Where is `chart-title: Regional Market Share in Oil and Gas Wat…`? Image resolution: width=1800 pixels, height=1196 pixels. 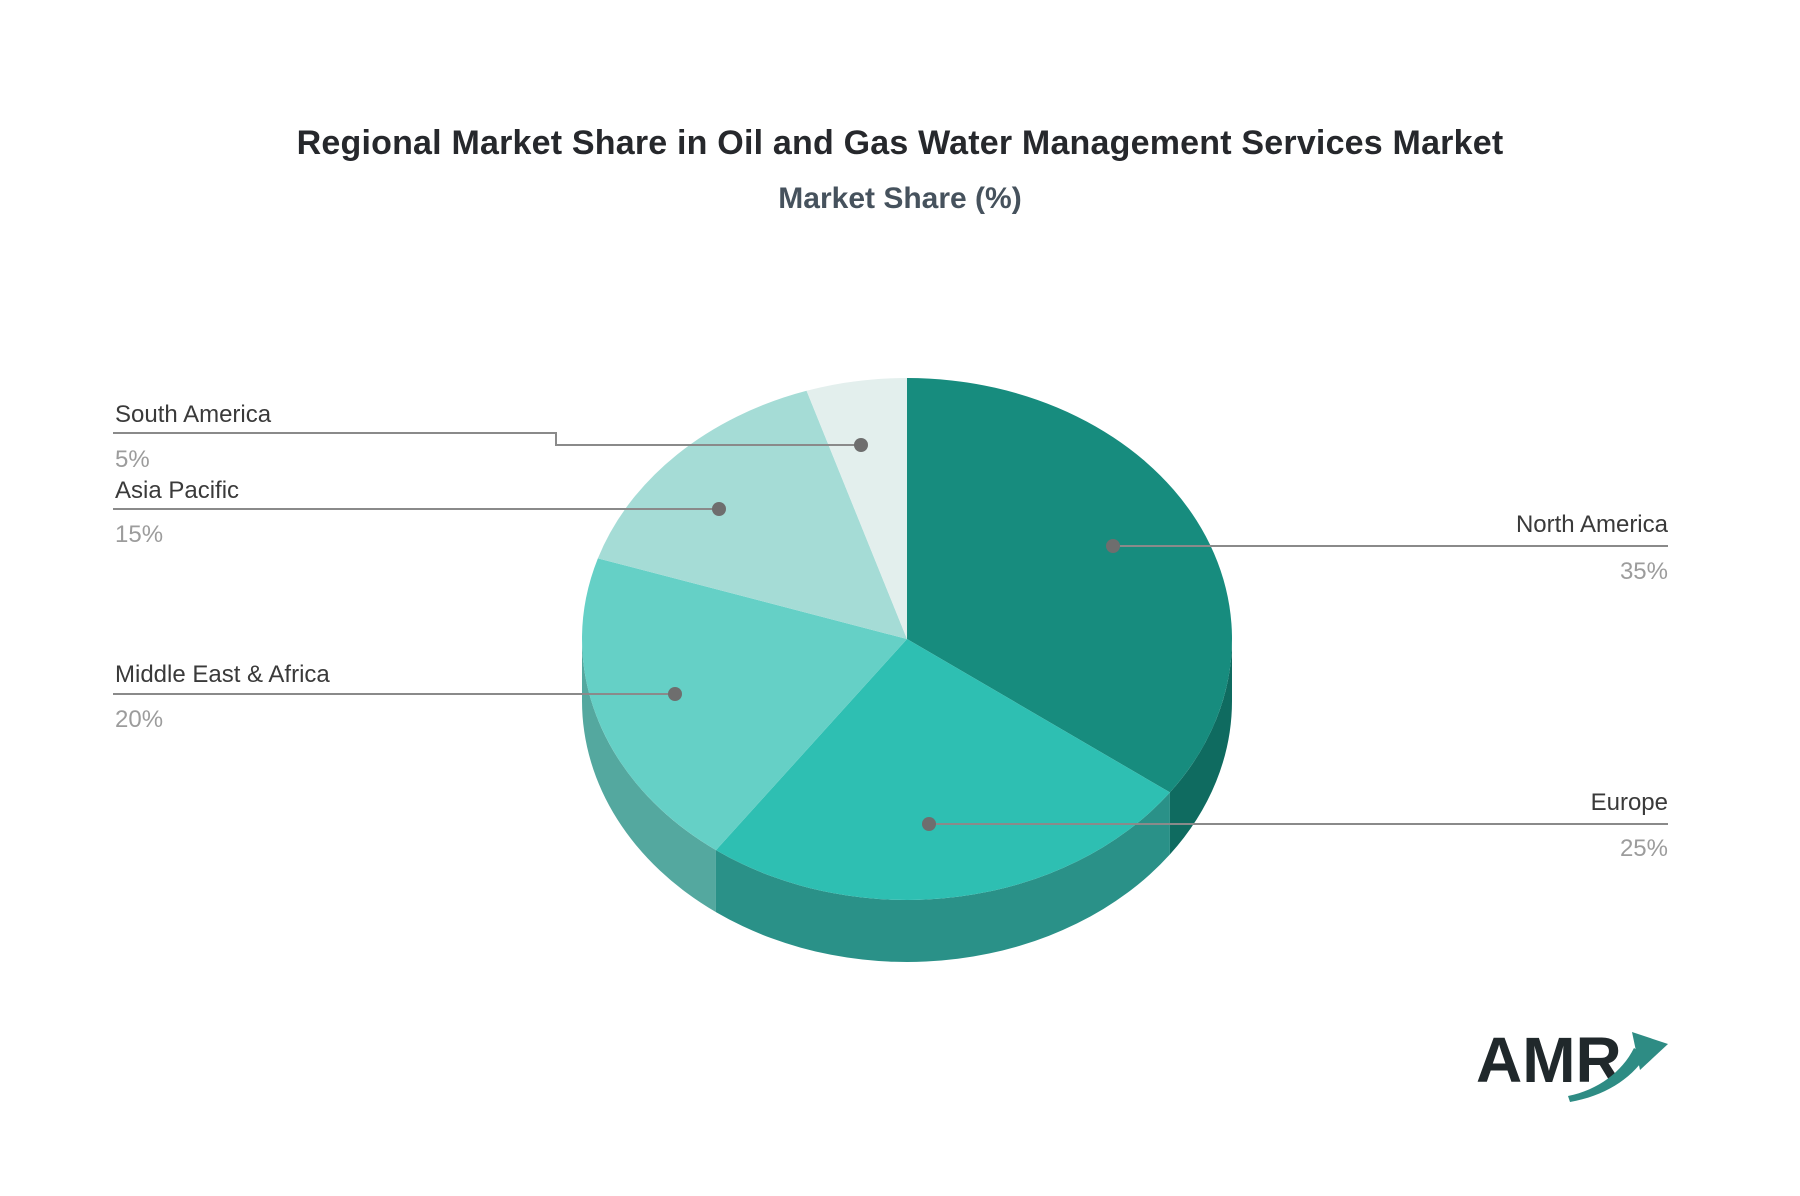 chart-title: Regional Market Share in Oil and Gas Wat… is located at coordinates (900, 143).